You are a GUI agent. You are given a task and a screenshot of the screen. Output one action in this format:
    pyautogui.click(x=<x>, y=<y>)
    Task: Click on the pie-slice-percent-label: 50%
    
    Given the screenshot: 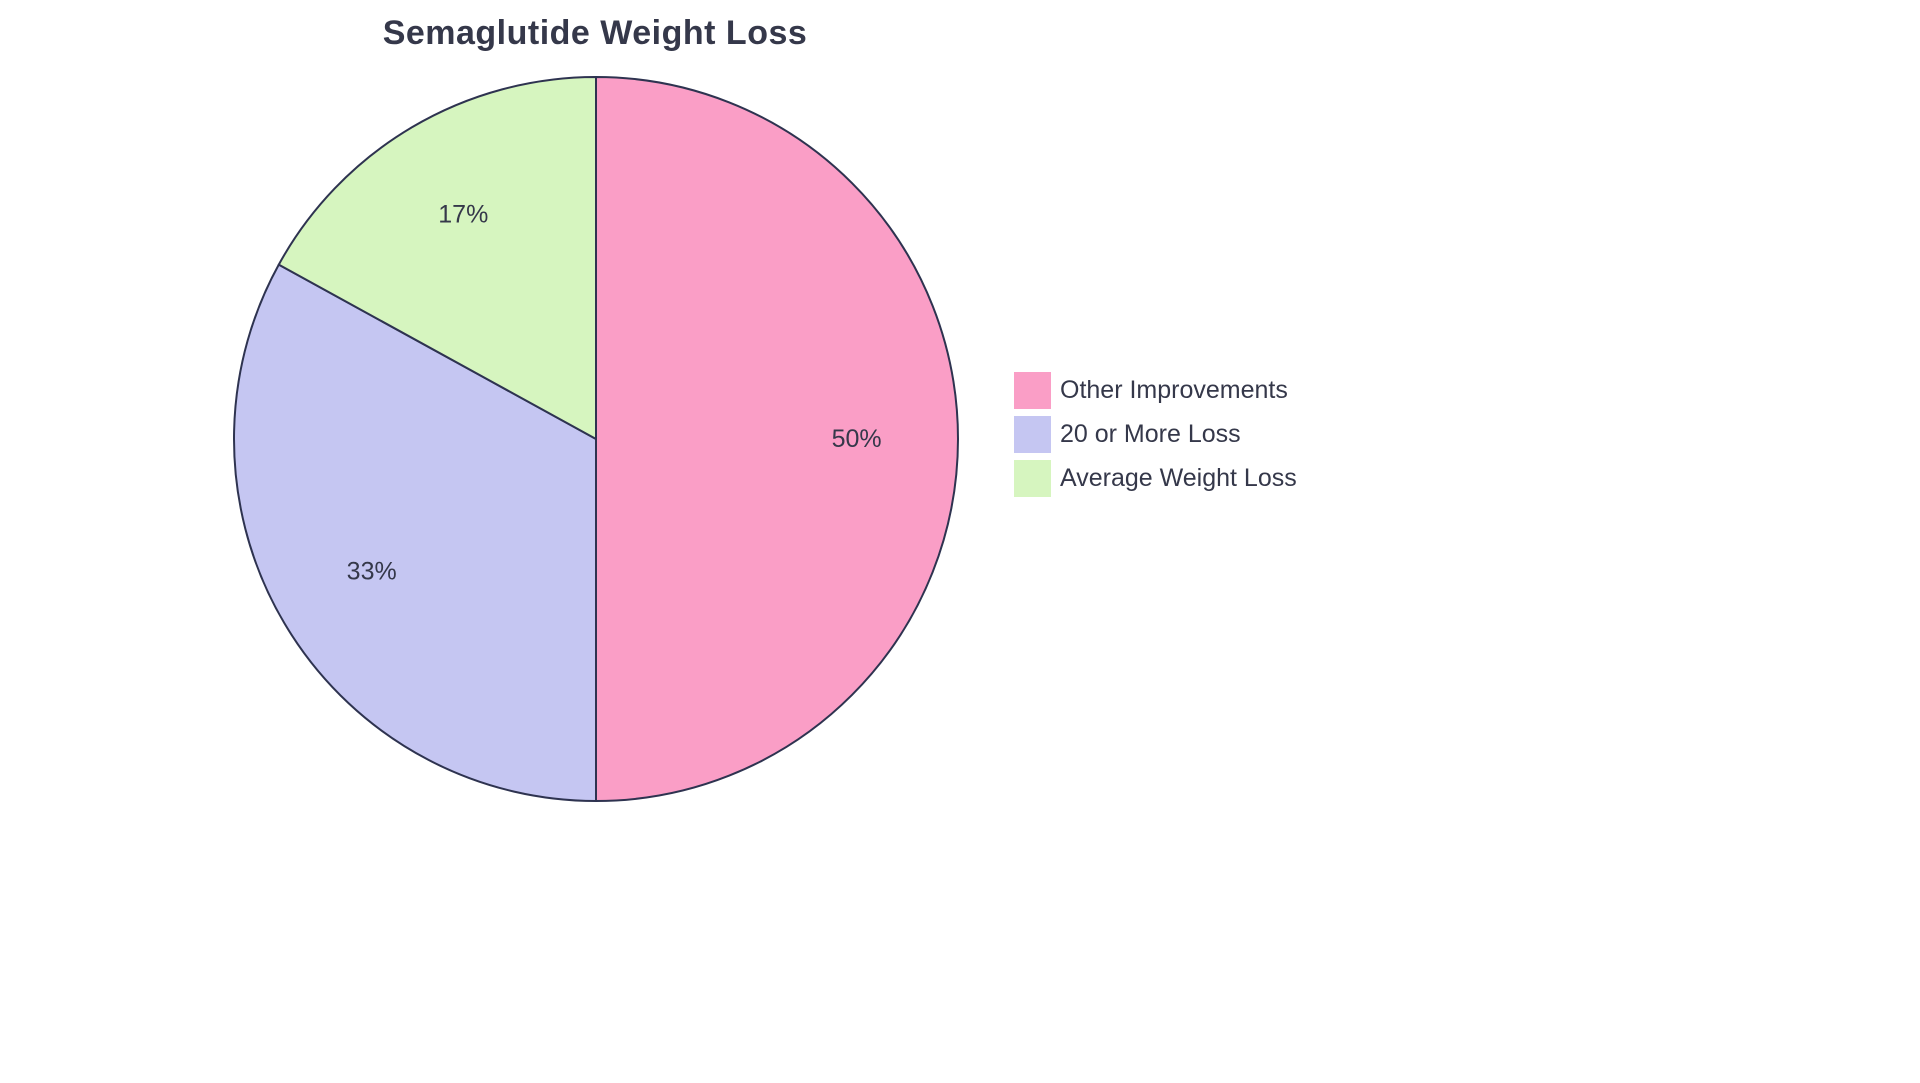 What is the action you would take?
    pyautogui.click(x=857, y=439)
    